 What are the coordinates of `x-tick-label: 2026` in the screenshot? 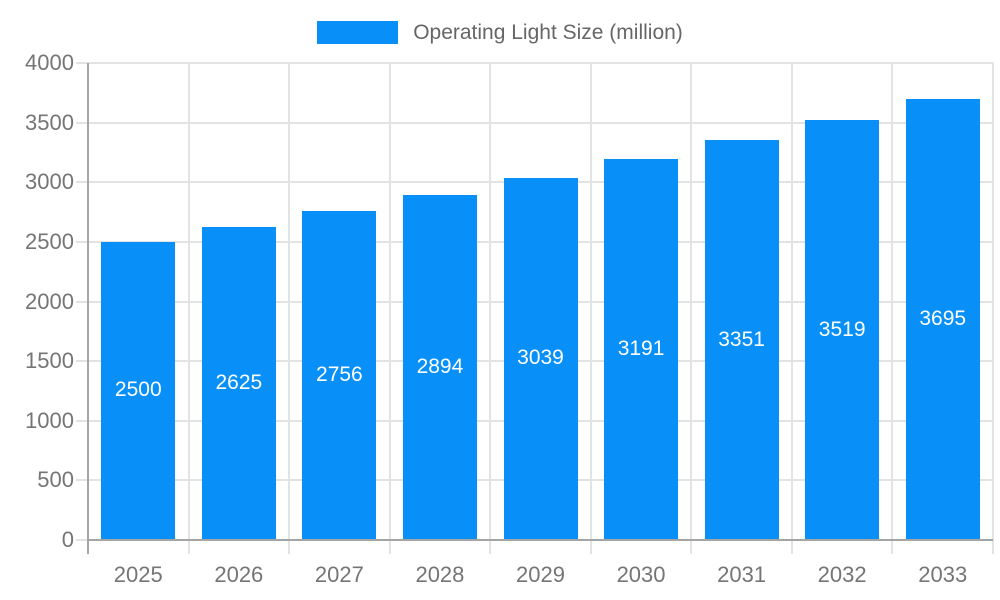 It's located at (239, 574).